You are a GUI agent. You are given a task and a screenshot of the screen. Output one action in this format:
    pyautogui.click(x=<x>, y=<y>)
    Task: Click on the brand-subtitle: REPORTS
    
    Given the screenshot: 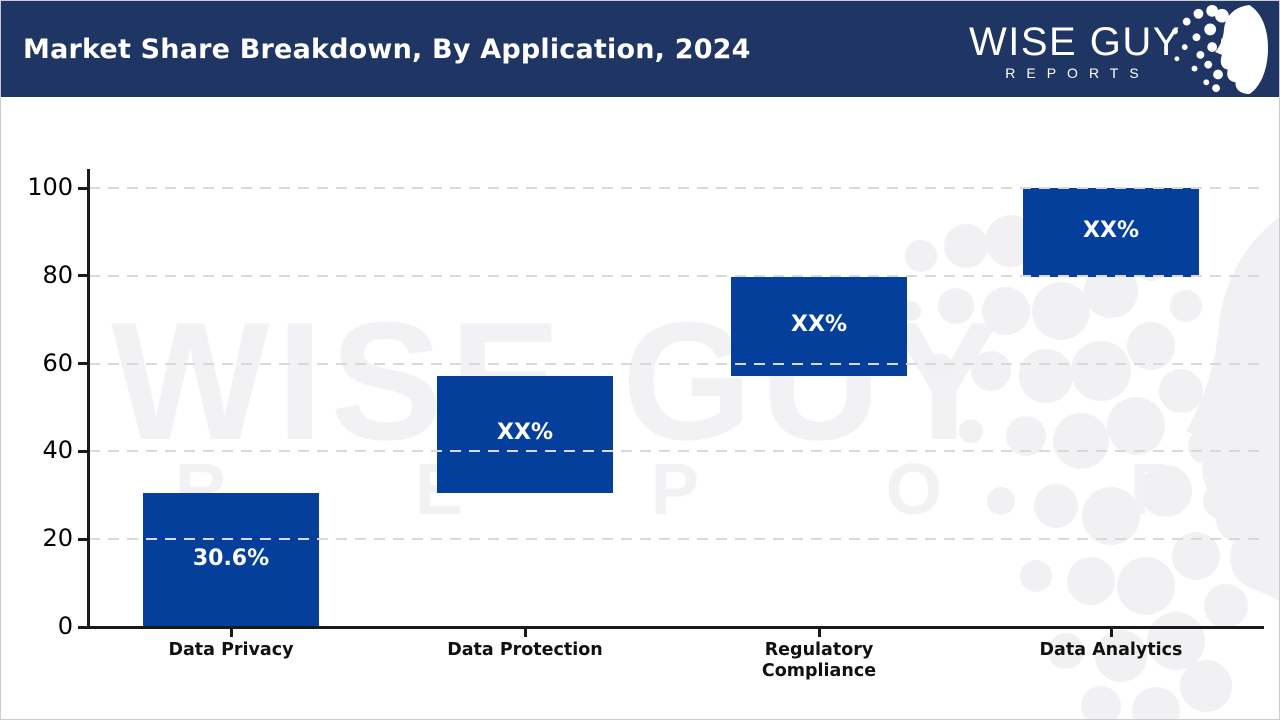 What is the action you would take?
    pyautogui.click(x=1077, y=72)
    